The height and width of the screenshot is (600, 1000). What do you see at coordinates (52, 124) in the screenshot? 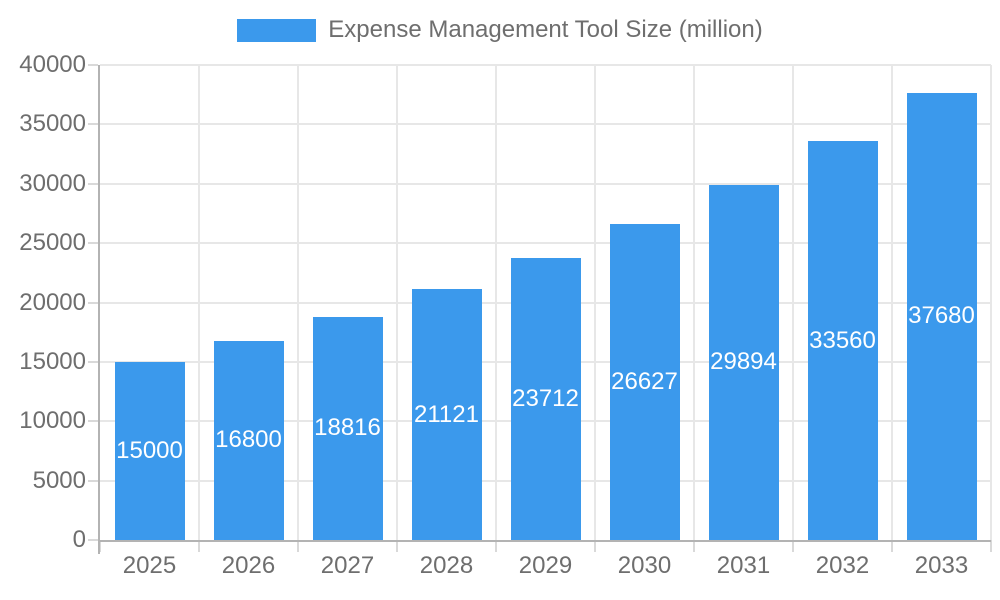
I see `y-axis-tick-label: 35000` at bounding box center [52, 124].